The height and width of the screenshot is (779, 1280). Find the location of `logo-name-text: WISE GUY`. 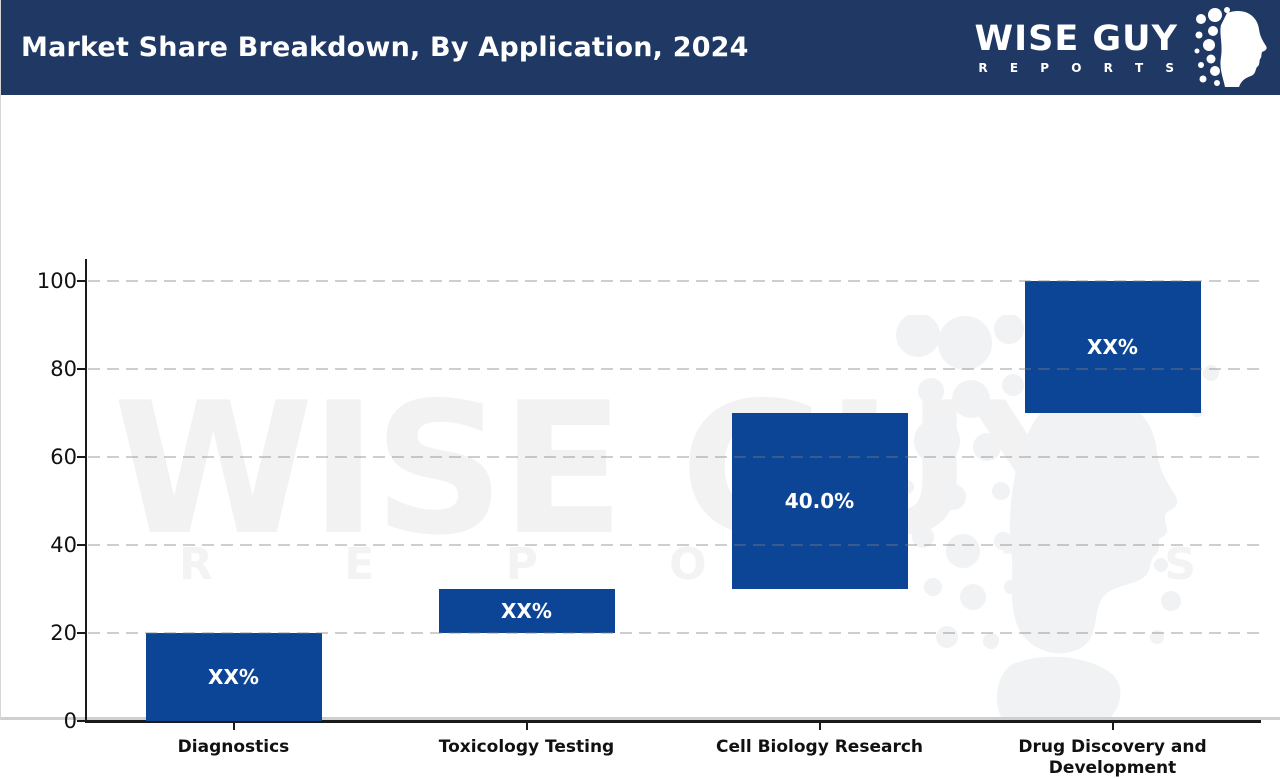

logo-name-text: WISE GUY is located at coordinates (1076, 38).